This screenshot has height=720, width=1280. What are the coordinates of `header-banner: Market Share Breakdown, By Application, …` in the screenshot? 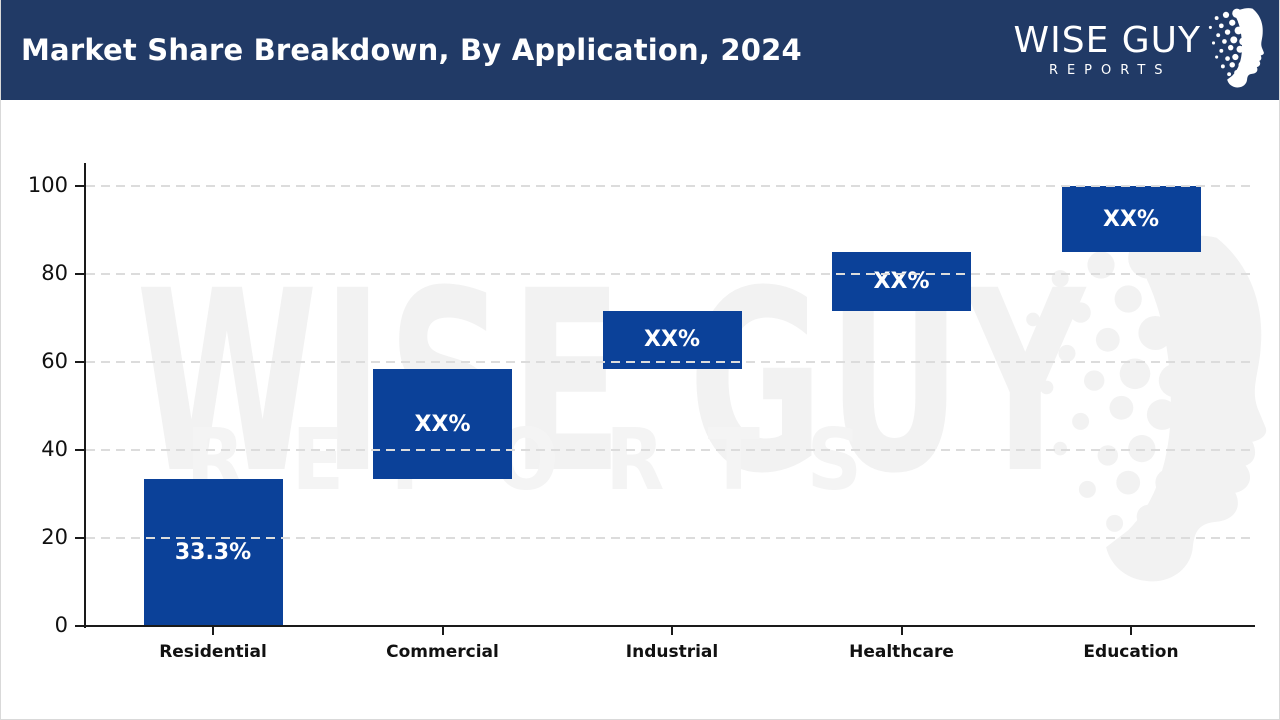 It's located at (640, 50).